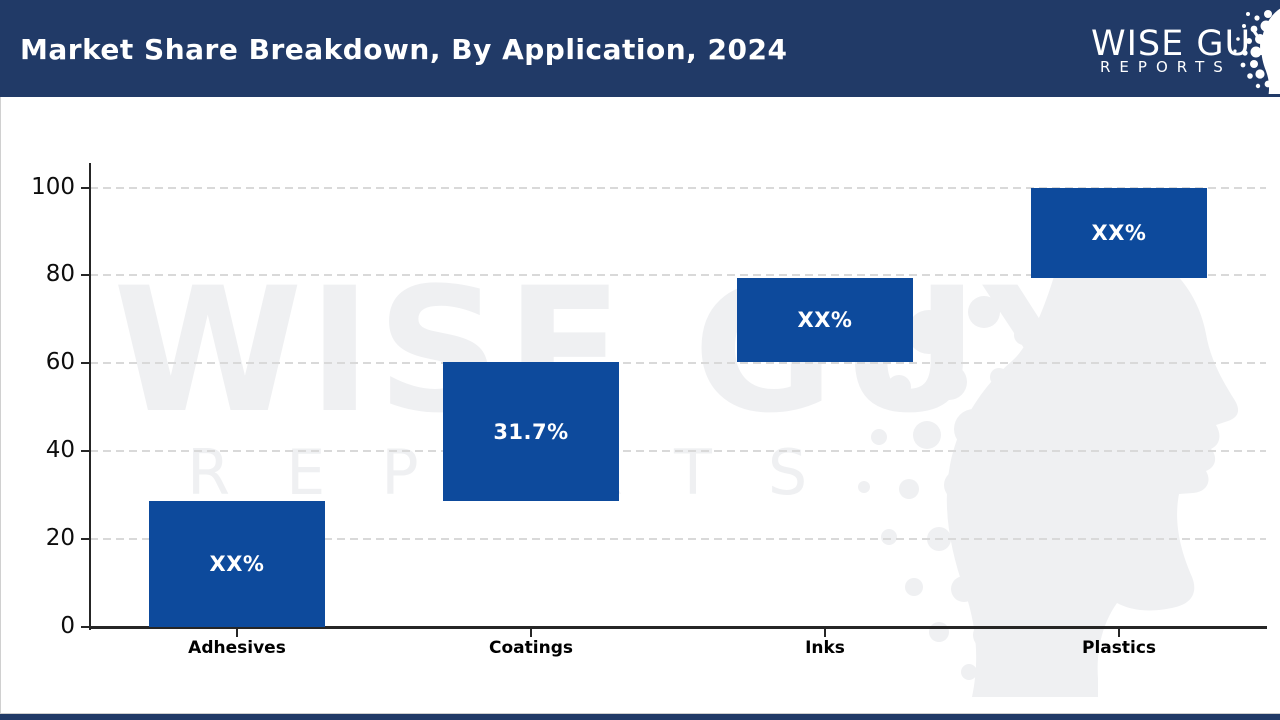  I want to click on logo-wordmark: WISE GUY, so click(1182, 44).